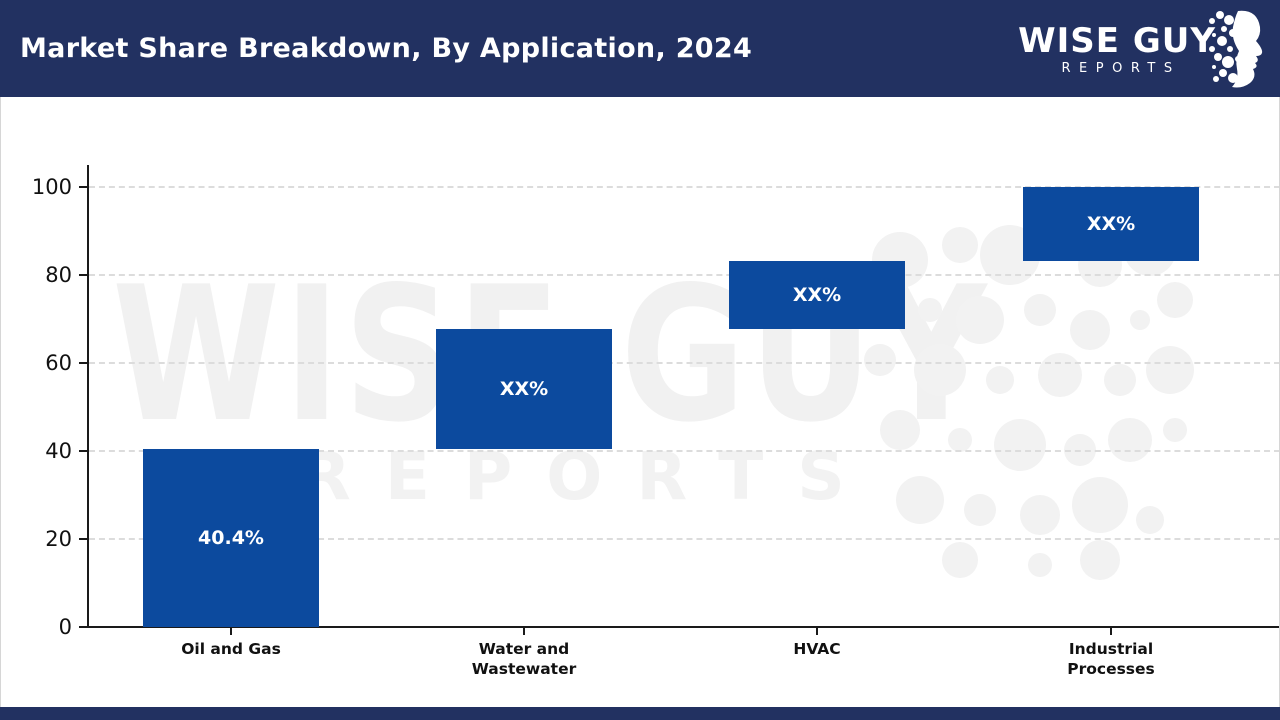  What do you see at coordinates (58, 275) in the screenshot?
I see `y-tick-label: 80` at bounding box center [58, 275].